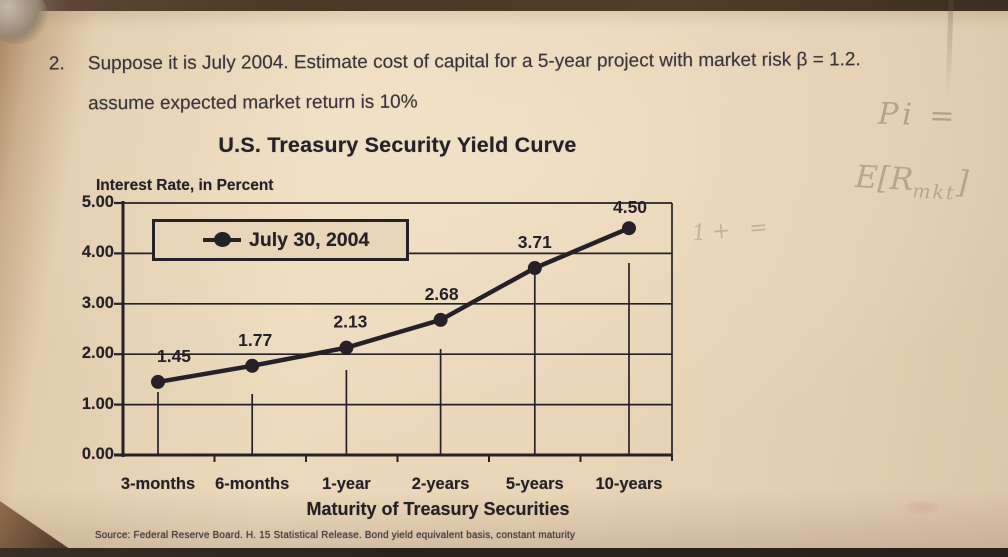  Describe the element at coordinates (346, 484) in the screenshot. I see `x-axis-label: 1-year` at that location.